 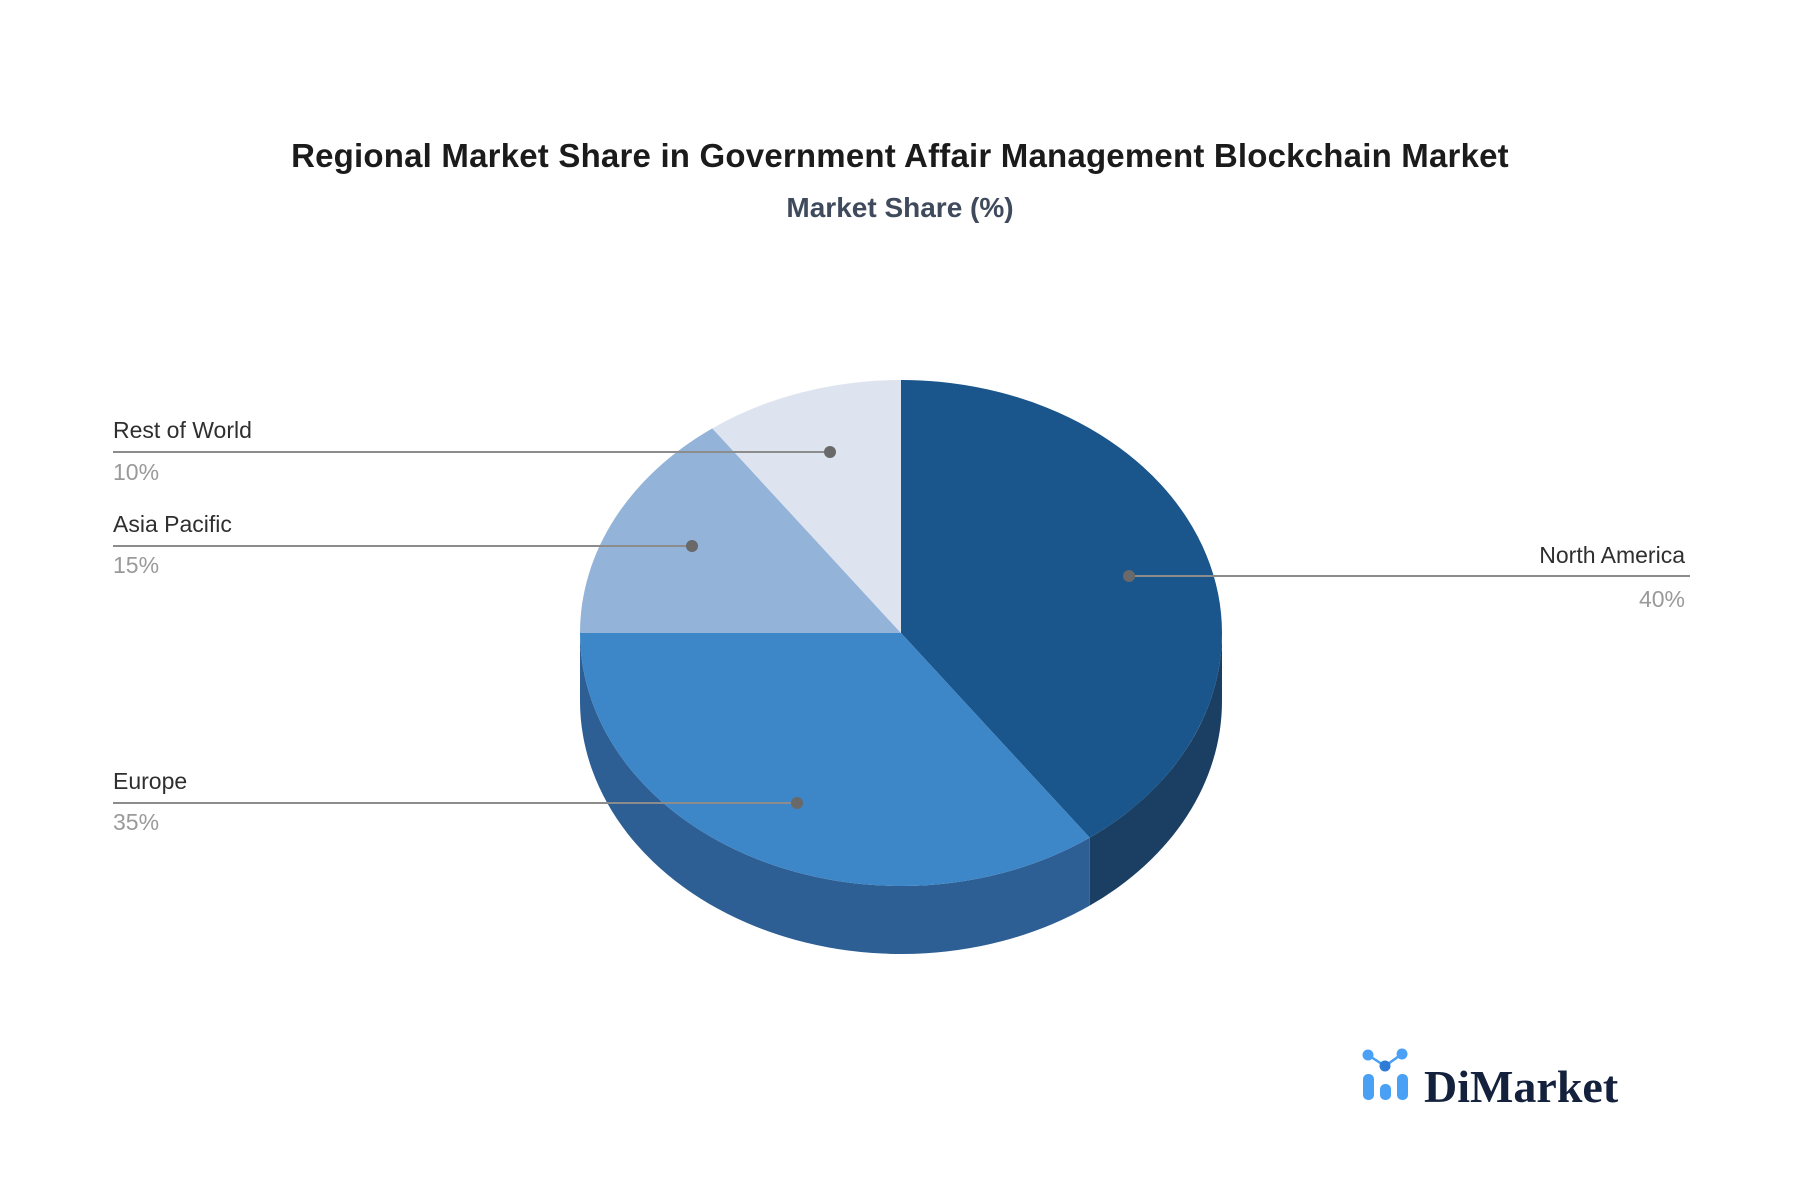 I want to click on pie-slice-asia-pacific, so click(x=740, y=530).